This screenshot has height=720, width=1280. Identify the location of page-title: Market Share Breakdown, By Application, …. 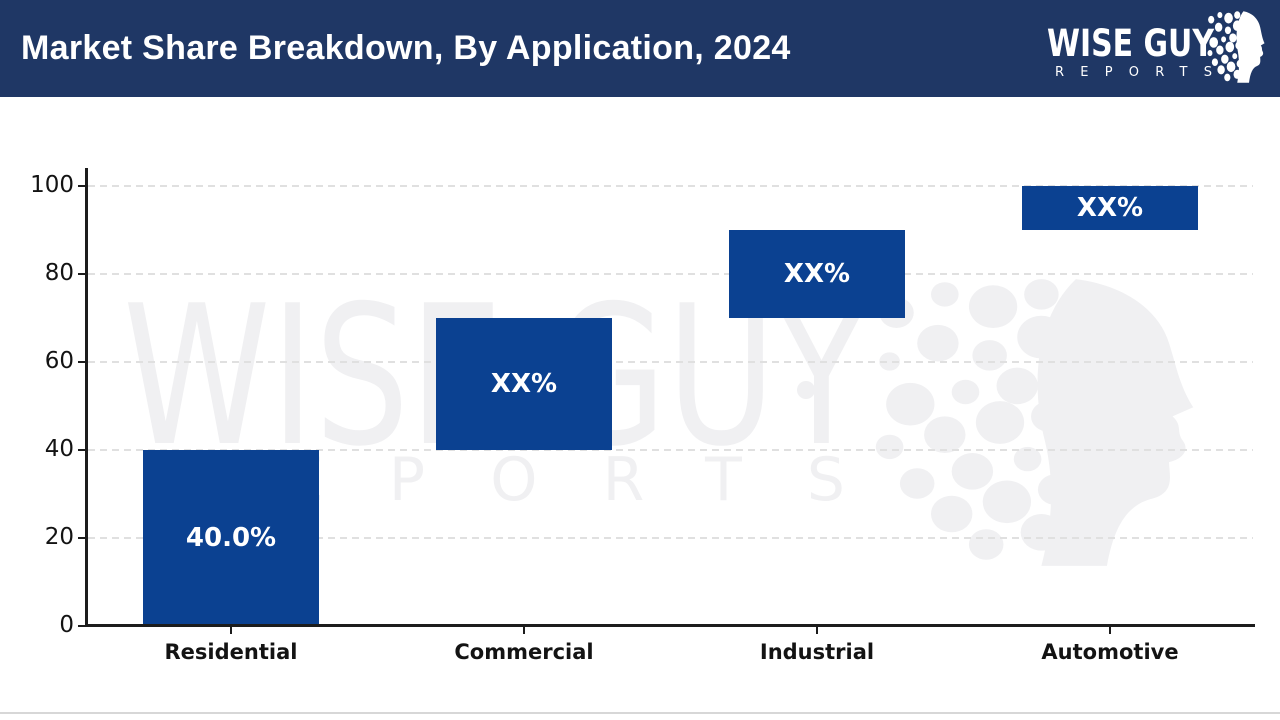
(406, 48).